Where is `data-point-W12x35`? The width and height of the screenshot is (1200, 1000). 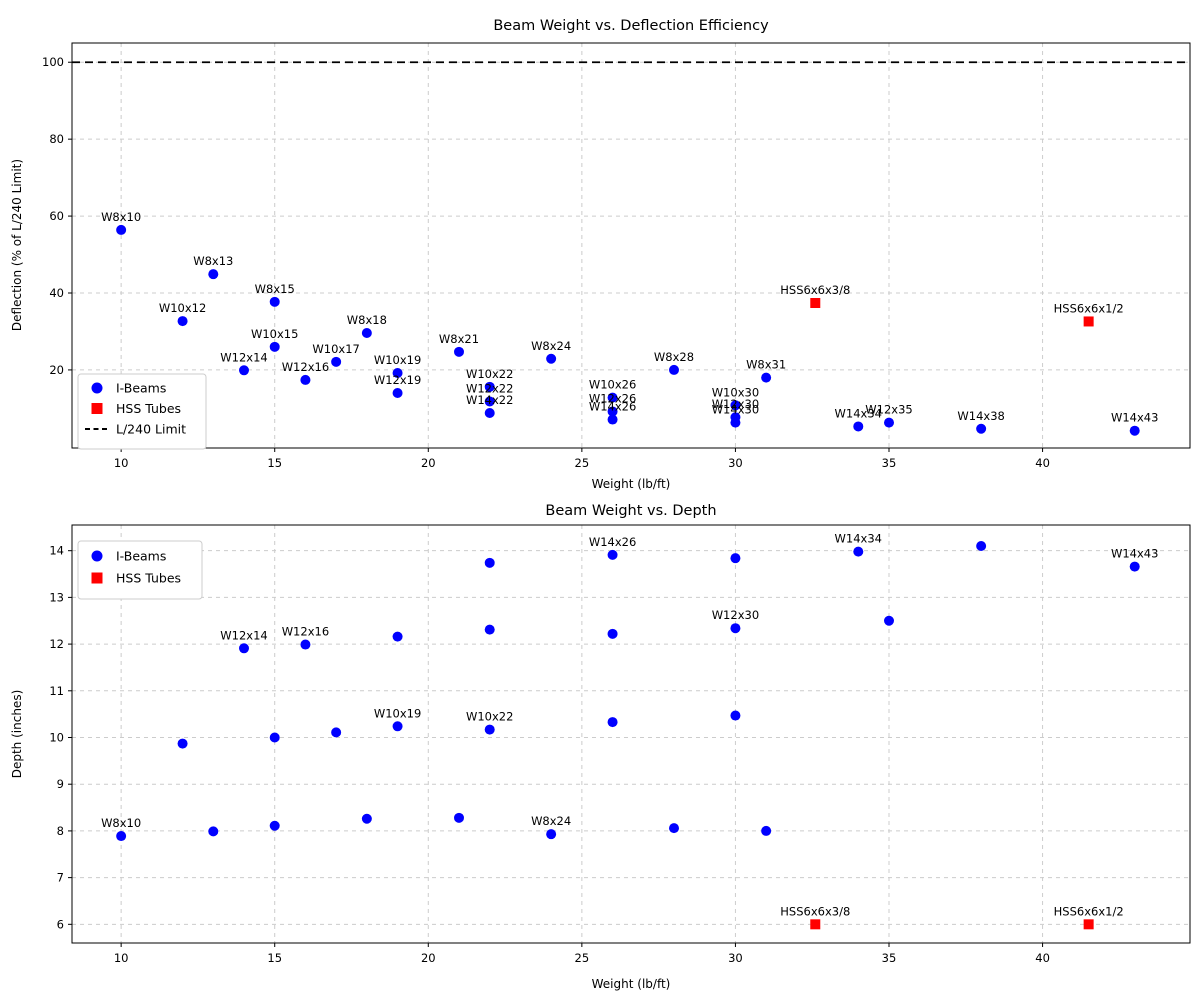 data-point-W12x35 is located at coordinates (889, 422).